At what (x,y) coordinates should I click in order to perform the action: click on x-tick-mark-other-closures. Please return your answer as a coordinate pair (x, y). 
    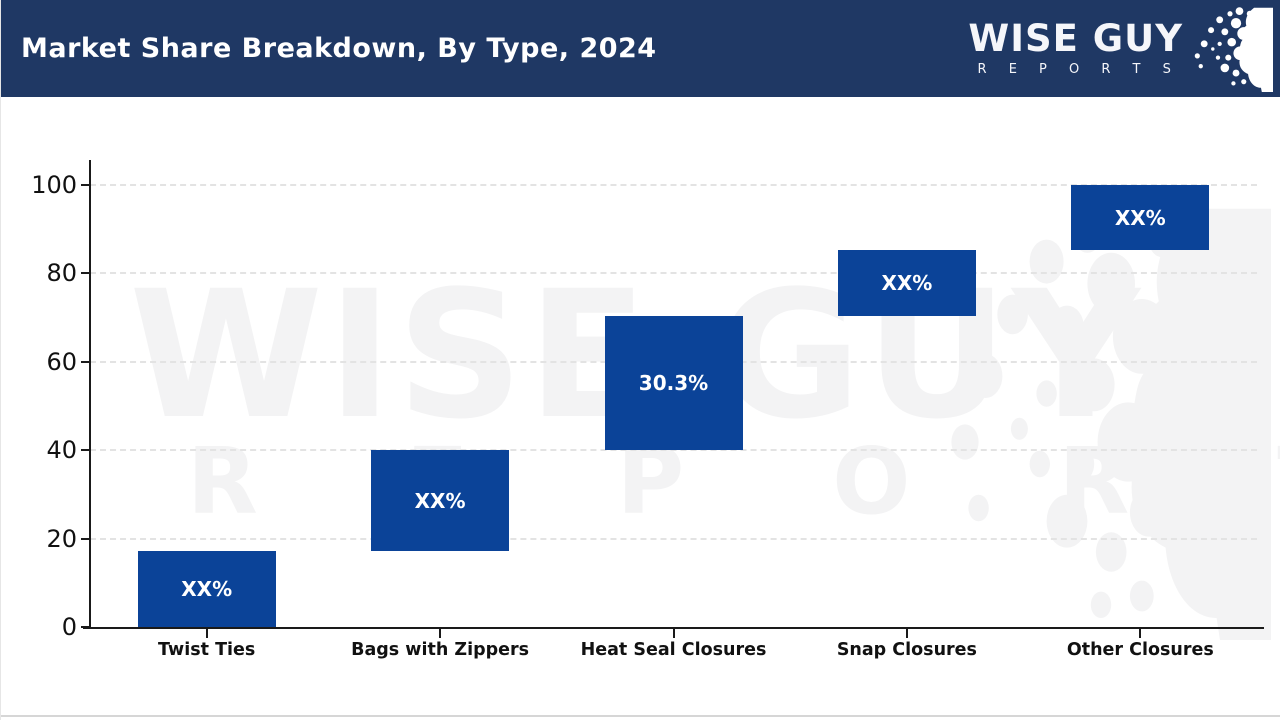
    Looking at the image, I should click on (1140, 633).